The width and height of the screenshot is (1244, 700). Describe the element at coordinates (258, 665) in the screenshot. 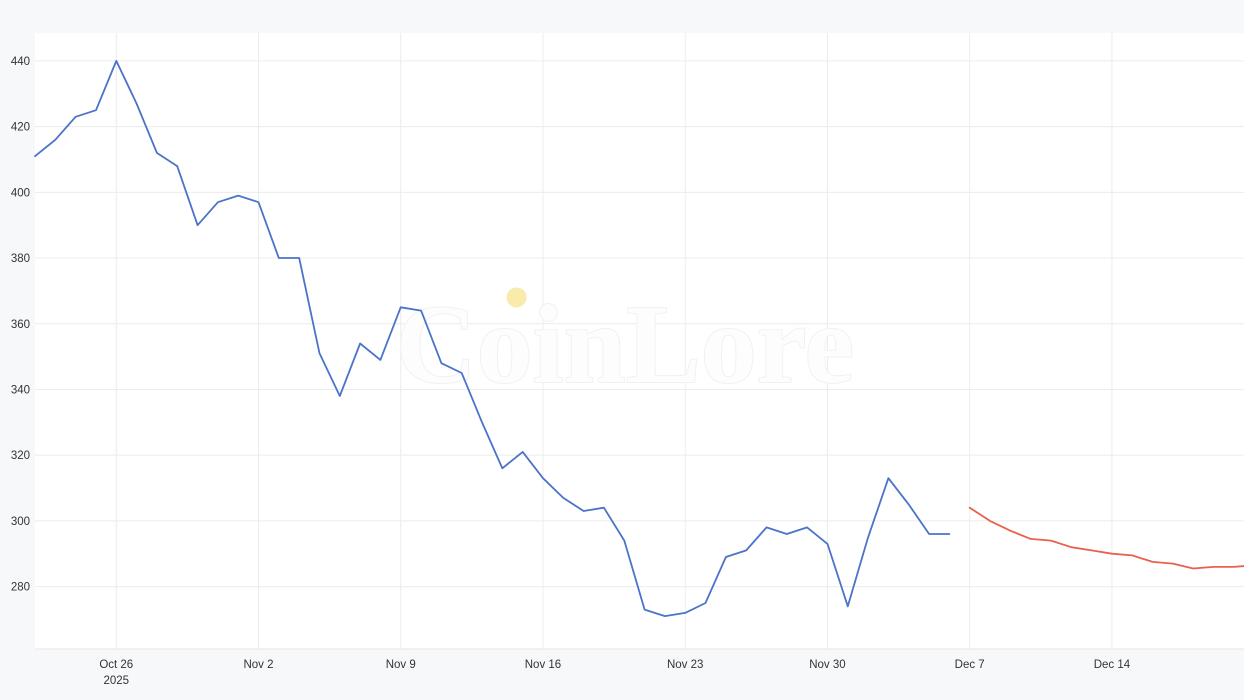

I see `x-tick-label: Nov 2` at that location.